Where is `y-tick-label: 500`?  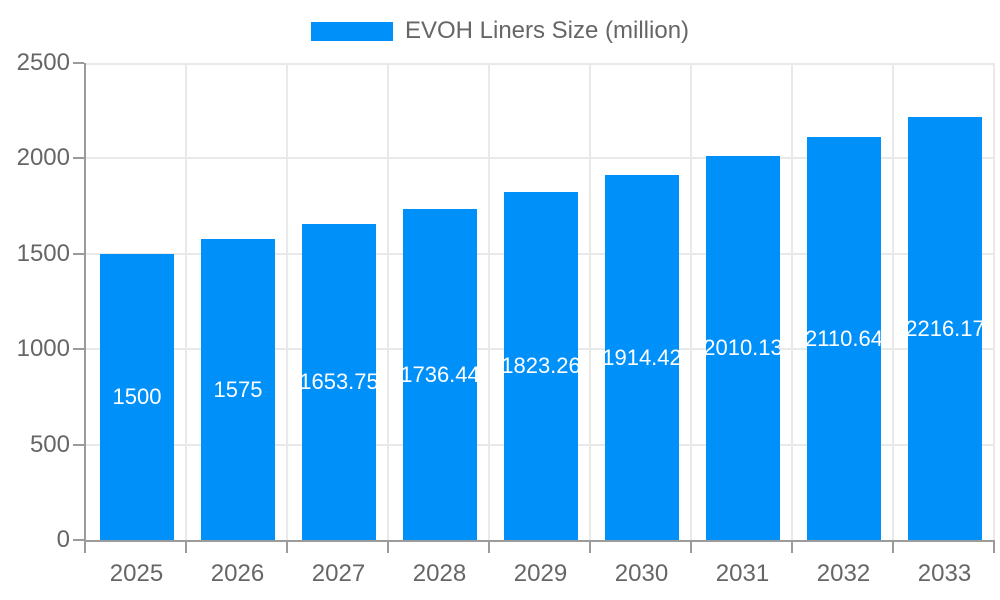 y-tick-label: 500 is located at coordinates (49, 444).